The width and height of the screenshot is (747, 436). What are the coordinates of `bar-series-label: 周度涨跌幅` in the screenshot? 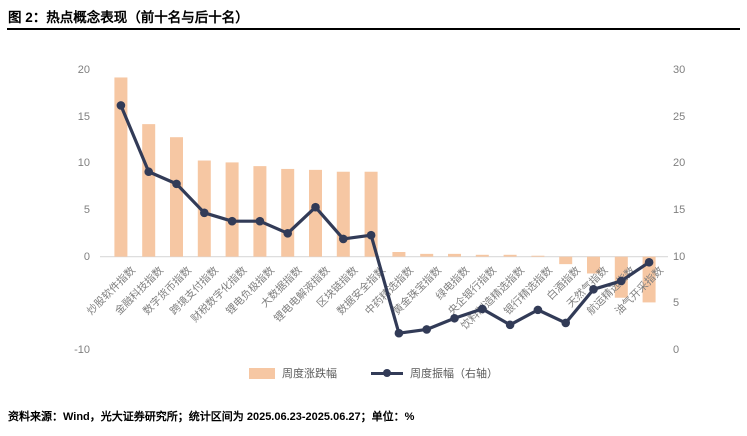 It's located at (309, 374).